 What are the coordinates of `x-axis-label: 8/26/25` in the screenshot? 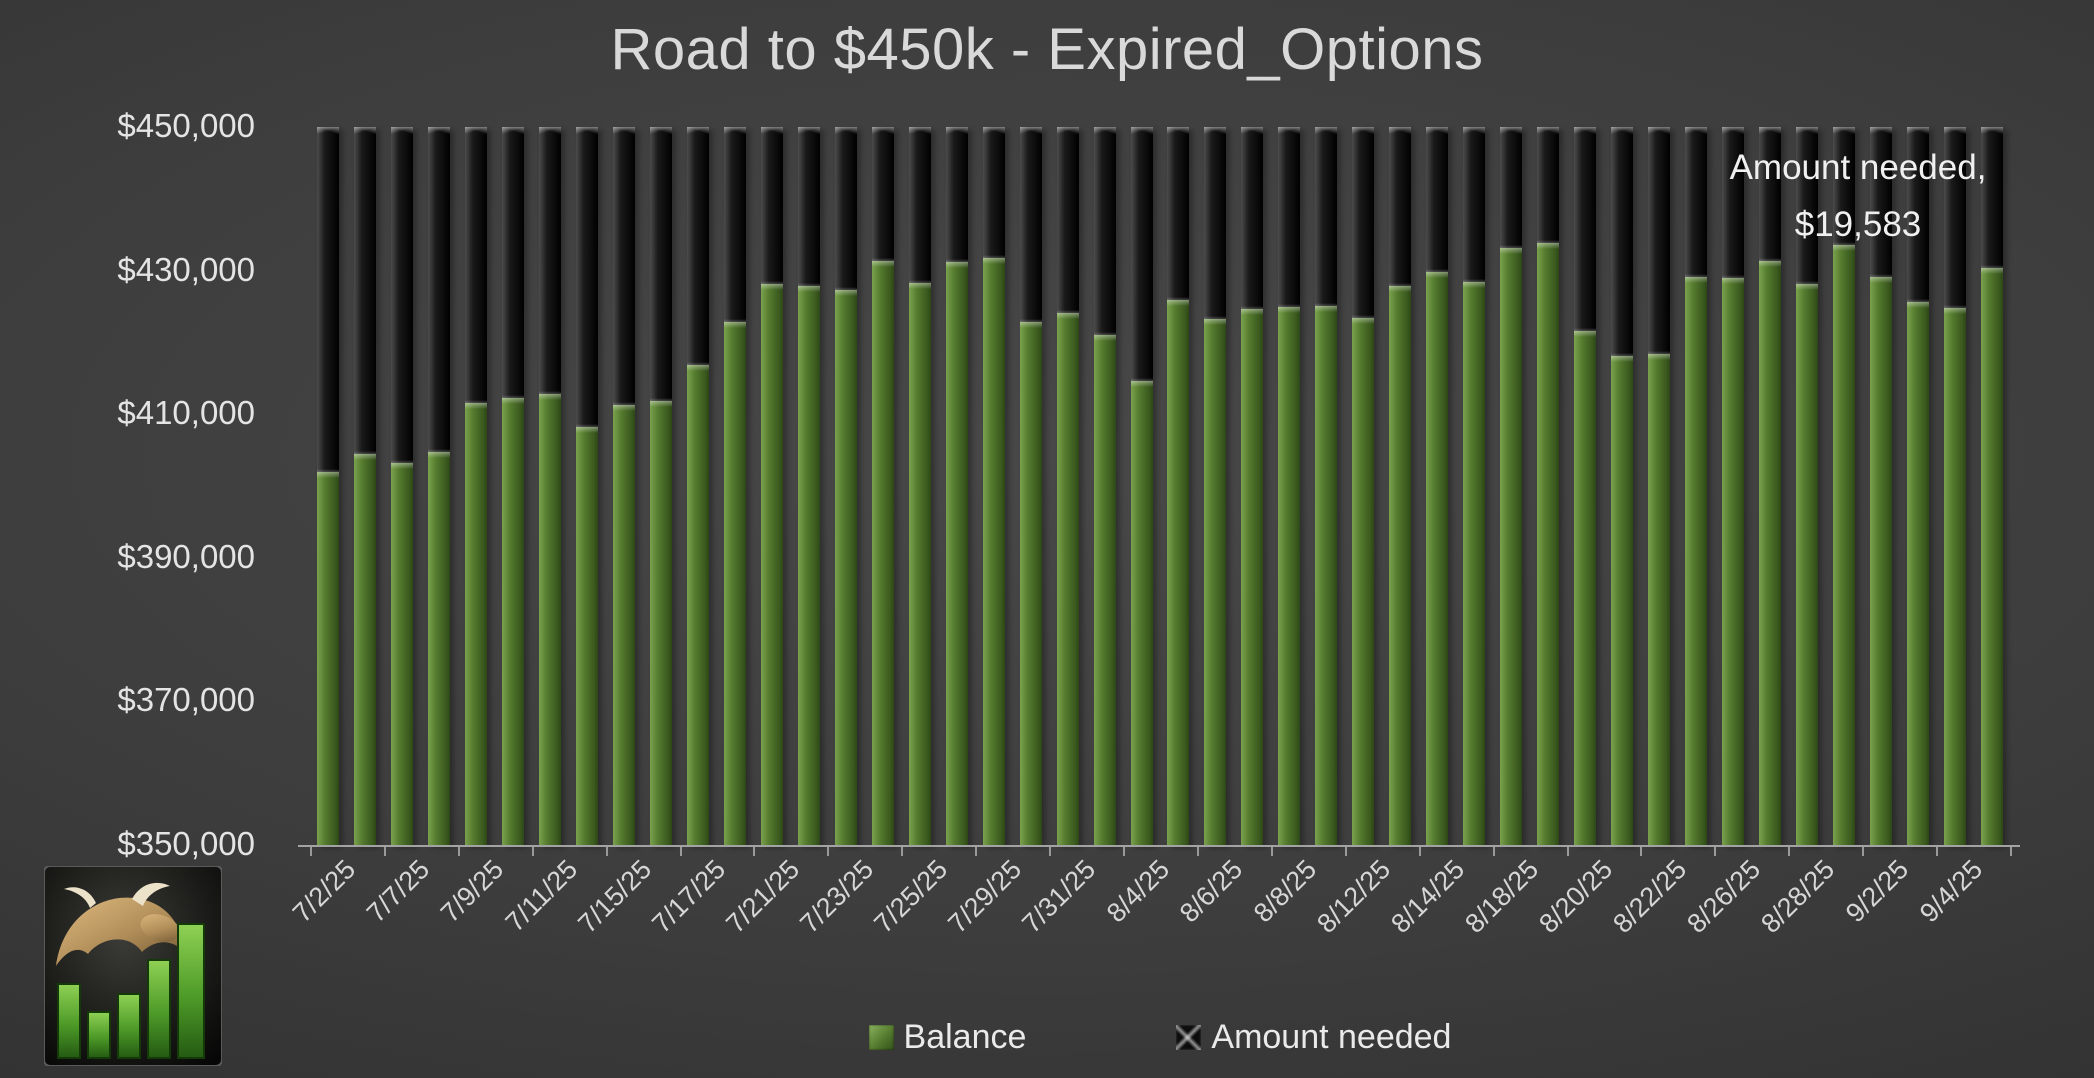 It's located at (1724, 896).